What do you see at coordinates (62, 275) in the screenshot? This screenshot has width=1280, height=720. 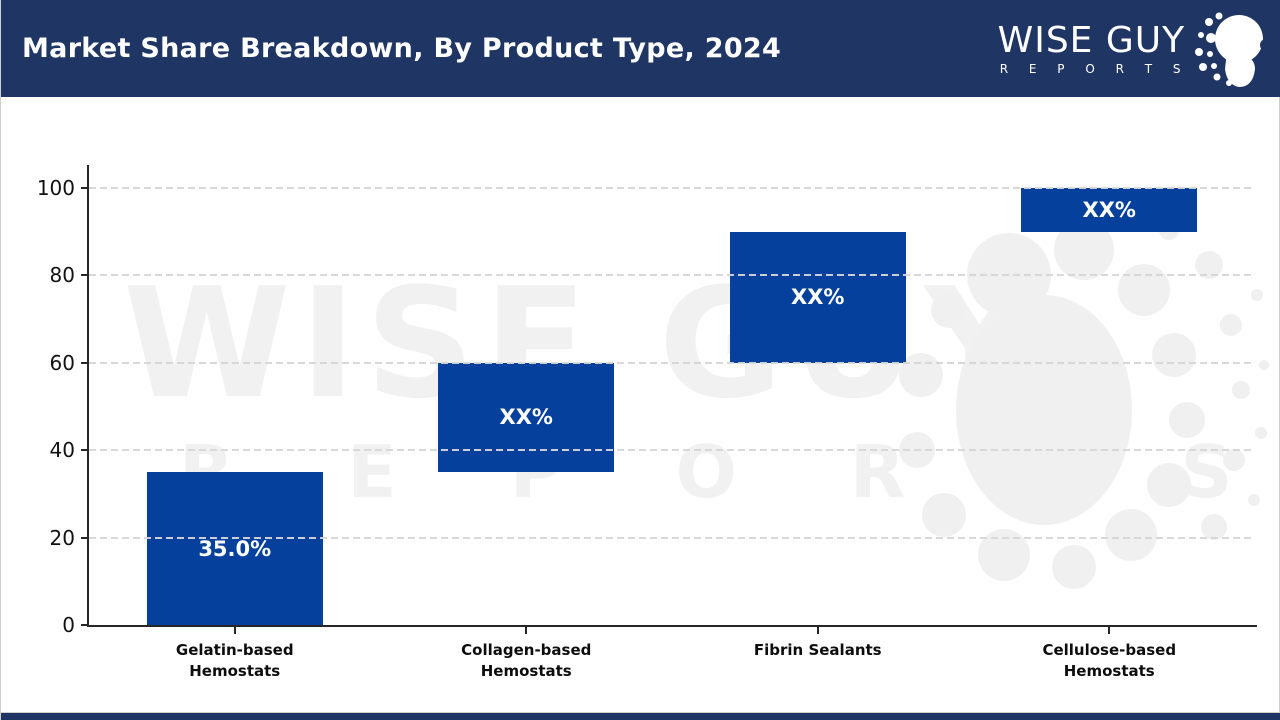 I see `y-axis-tick-label: 80` at bounding box center [62, 275].